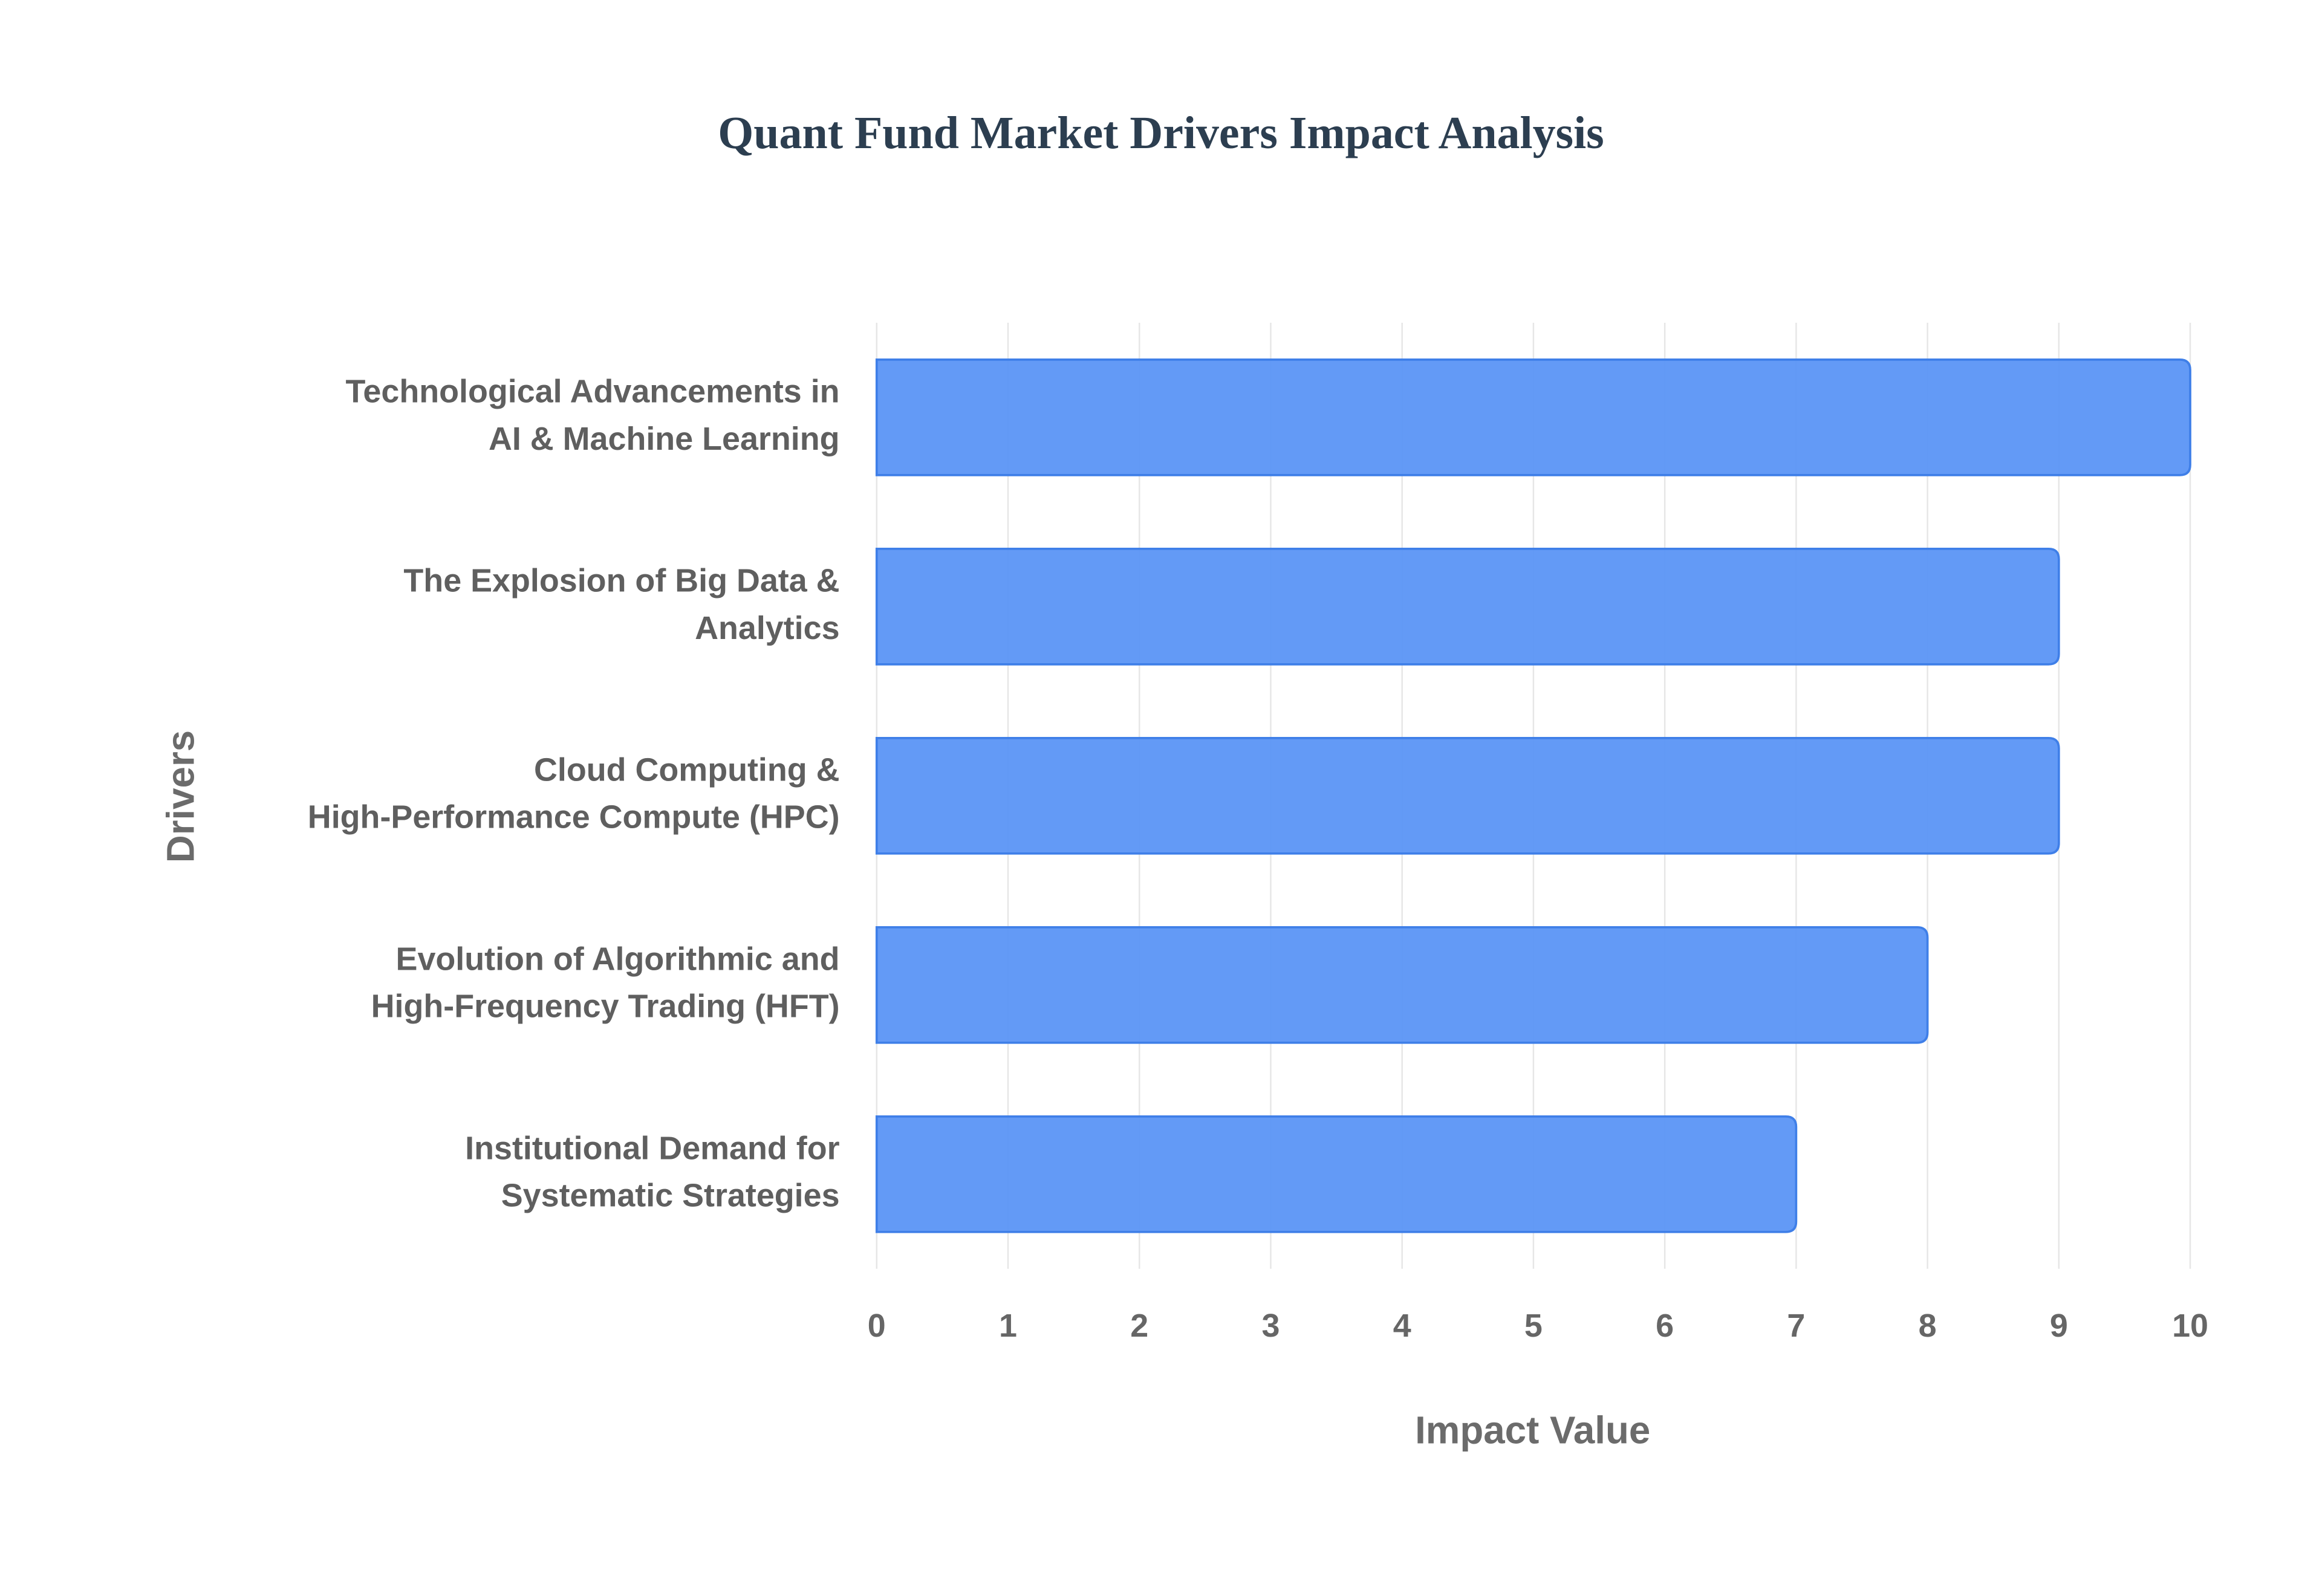  I want to click on x-tick-label: 9, so click(2059, 1326).